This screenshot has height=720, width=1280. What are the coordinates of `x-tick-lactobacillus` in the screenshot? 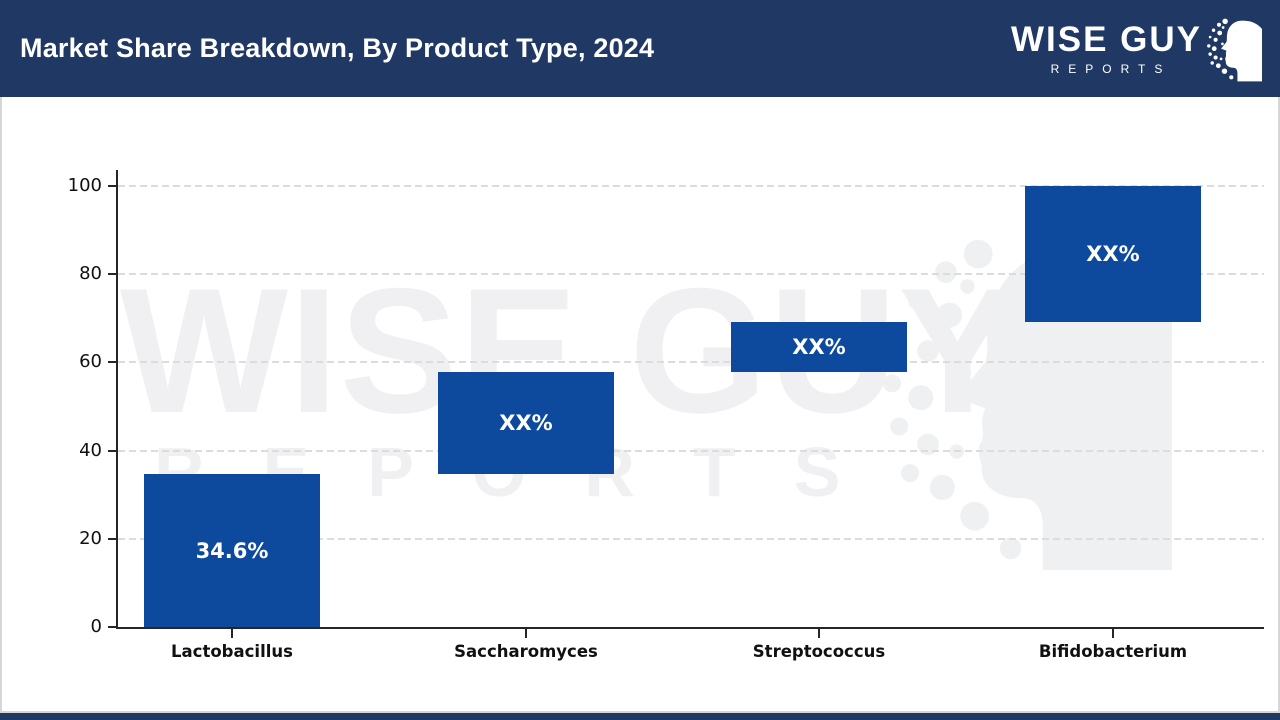 It's located at (232, 633).